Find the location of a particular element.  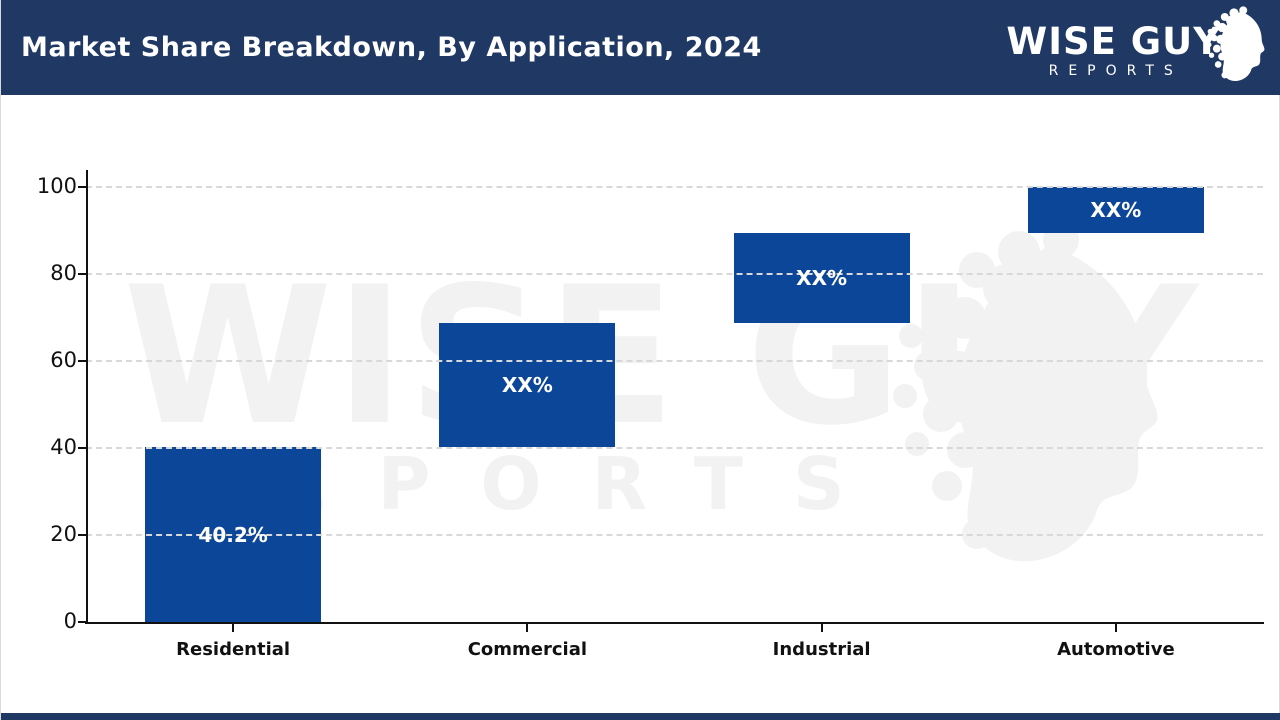

x-axis-label: Commercial is located at coordinates (527, 649).